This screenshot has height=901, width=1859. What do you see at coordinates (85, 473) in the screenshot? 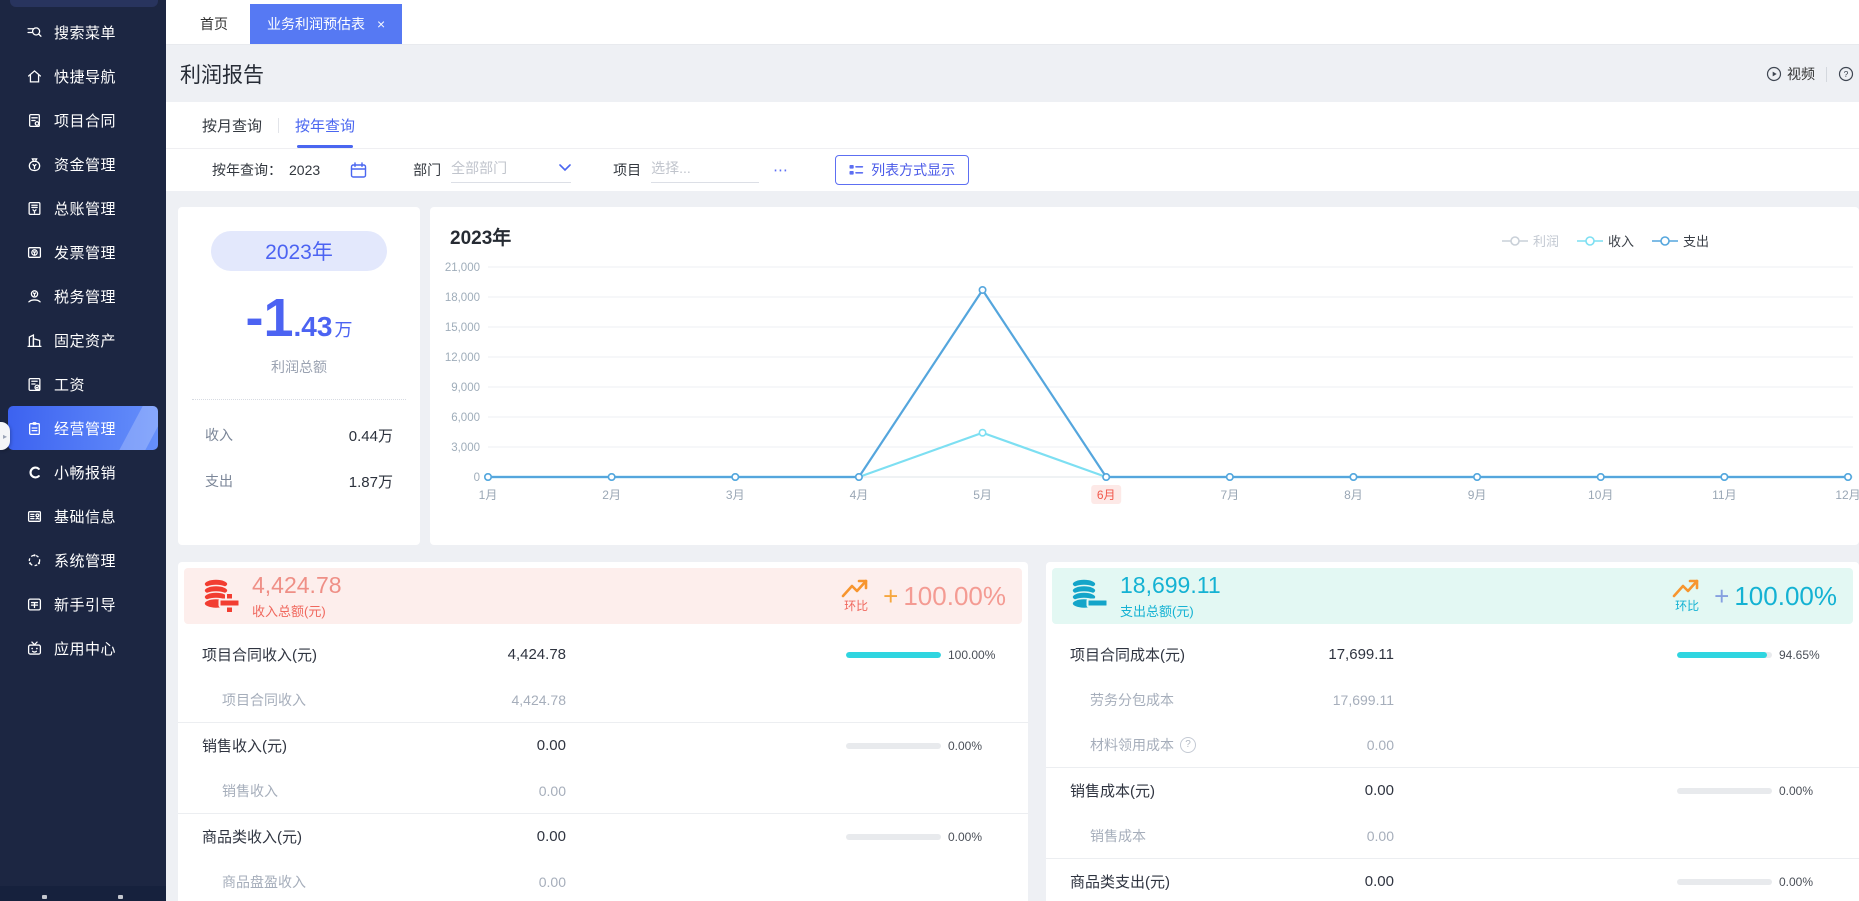
I see `sidebar-item-label: 小畅报销` at bounding box center [85, 473].